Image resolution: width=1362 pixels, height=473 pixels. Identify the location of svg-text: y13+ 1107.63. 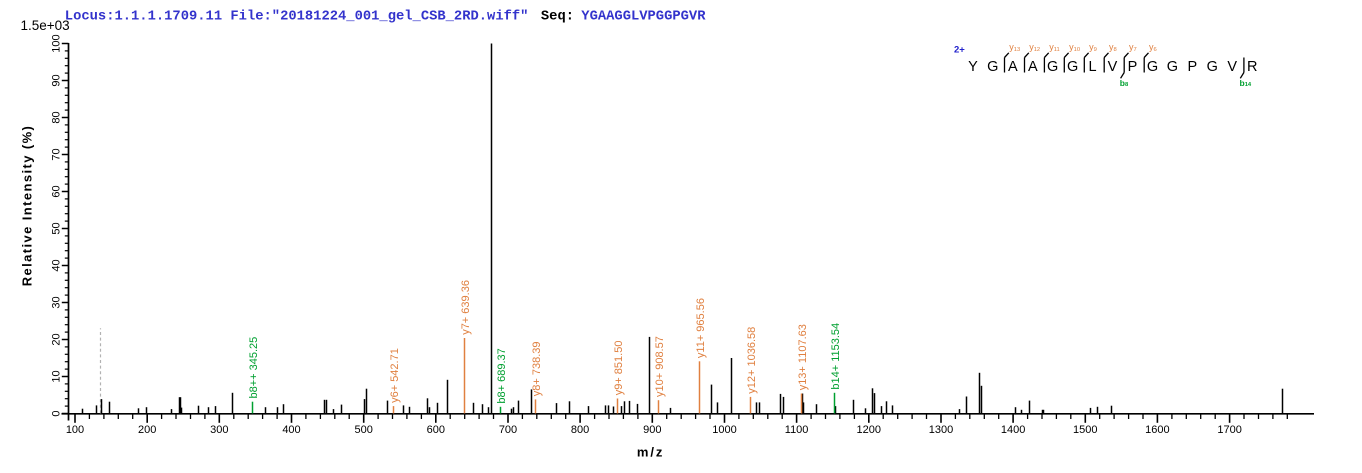
(803, 357).